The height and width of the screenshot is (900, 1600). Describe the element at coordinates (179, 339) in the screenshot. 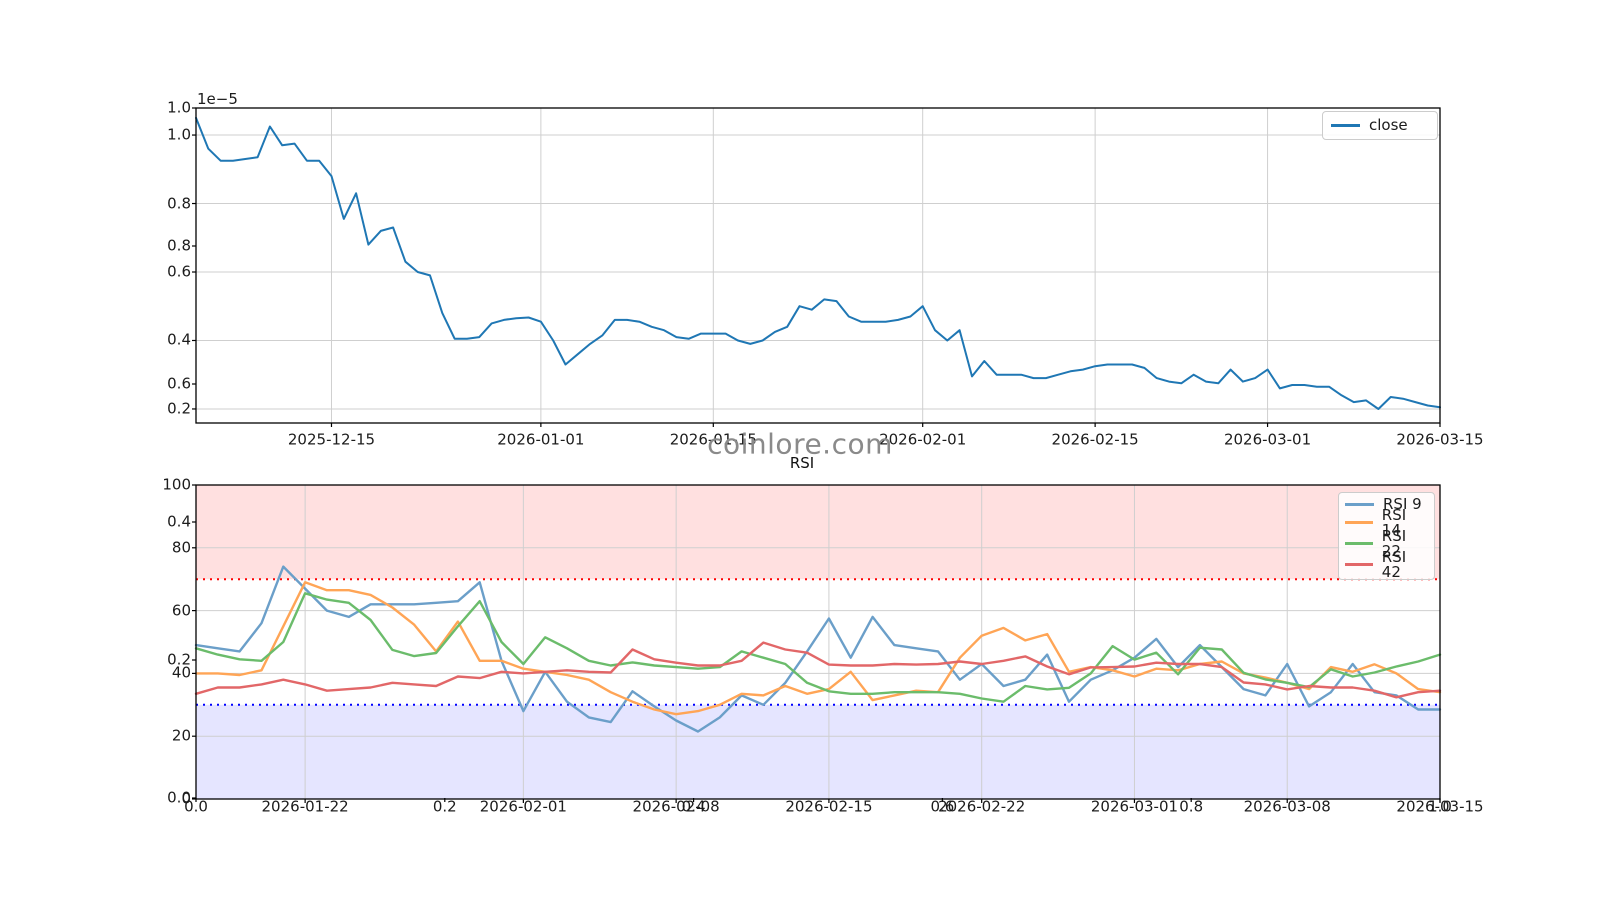

I see `price-y-tick-label: 0.4` at that location.